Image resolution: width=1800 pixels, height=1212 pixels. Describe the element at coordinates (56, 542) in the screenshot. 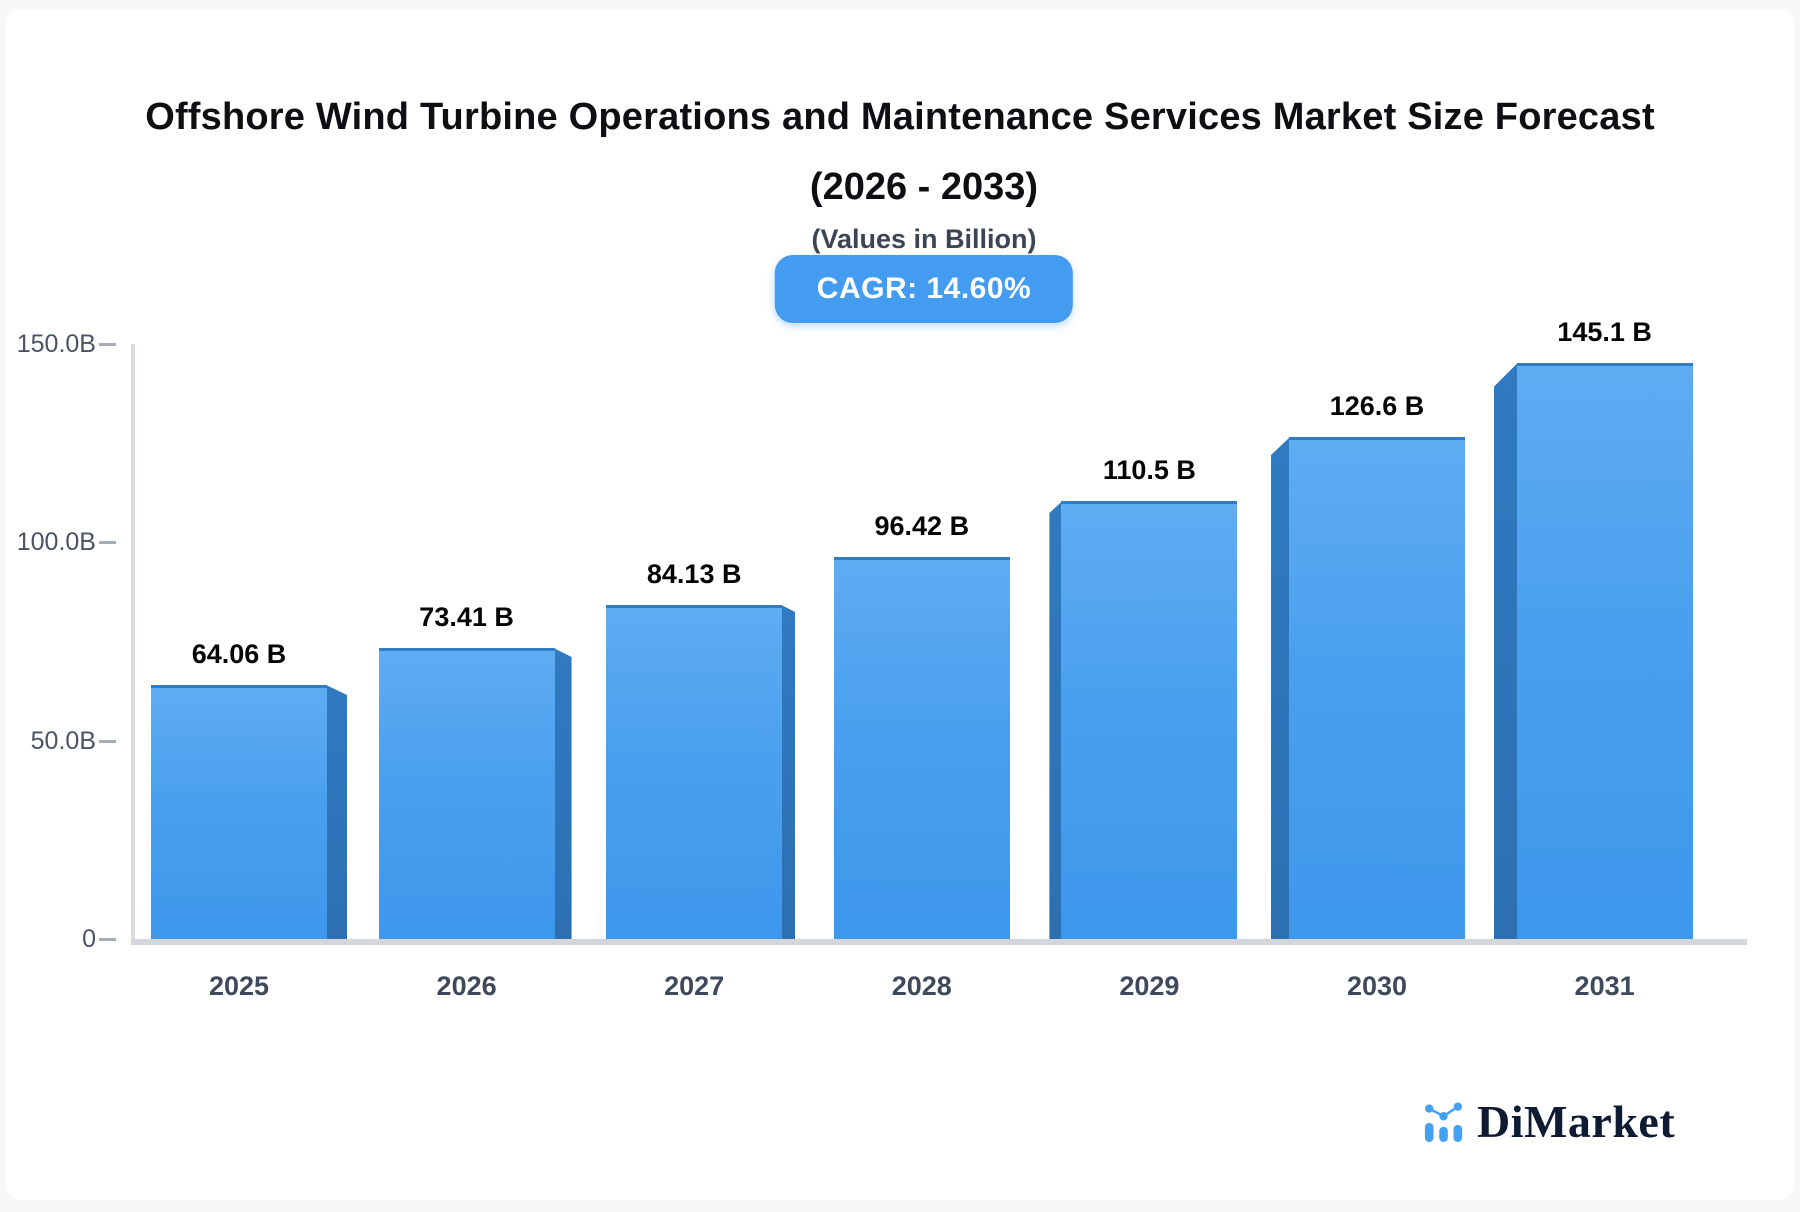

I see `y-tick-label: 100.0B` at that location.